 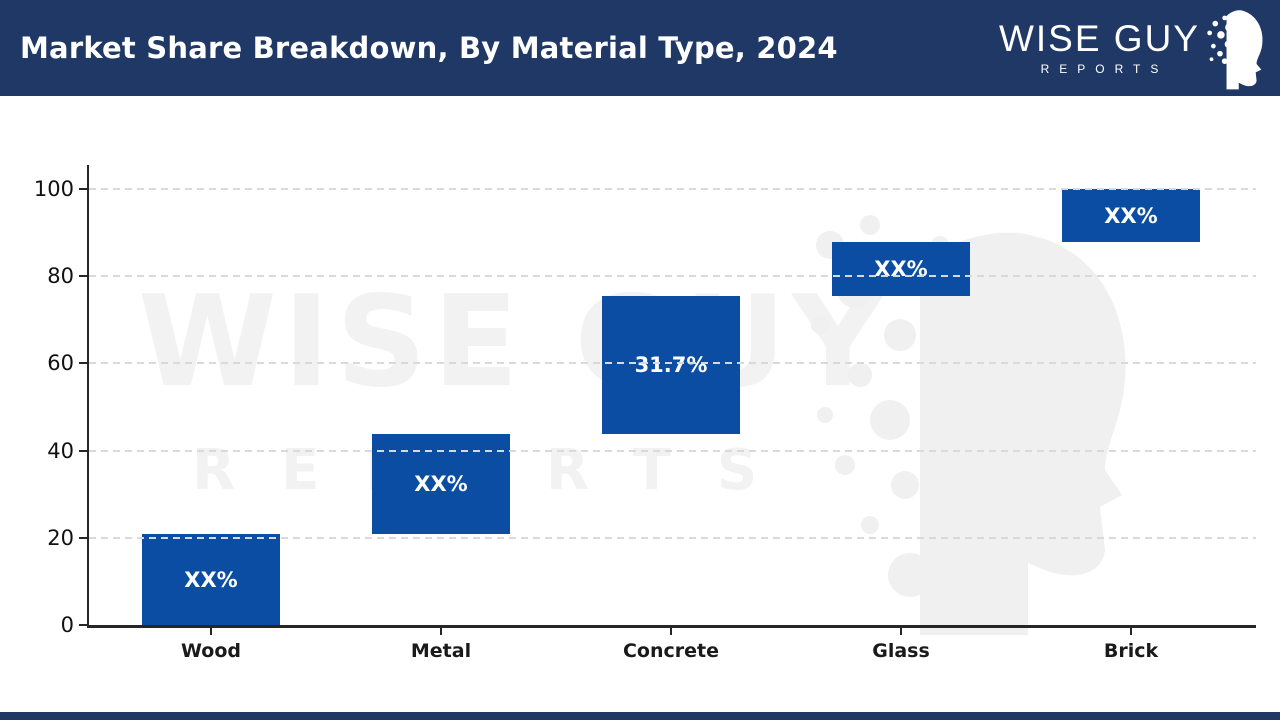 I want to click on category-label-brick: Brick, so click(x=1131, y=651).